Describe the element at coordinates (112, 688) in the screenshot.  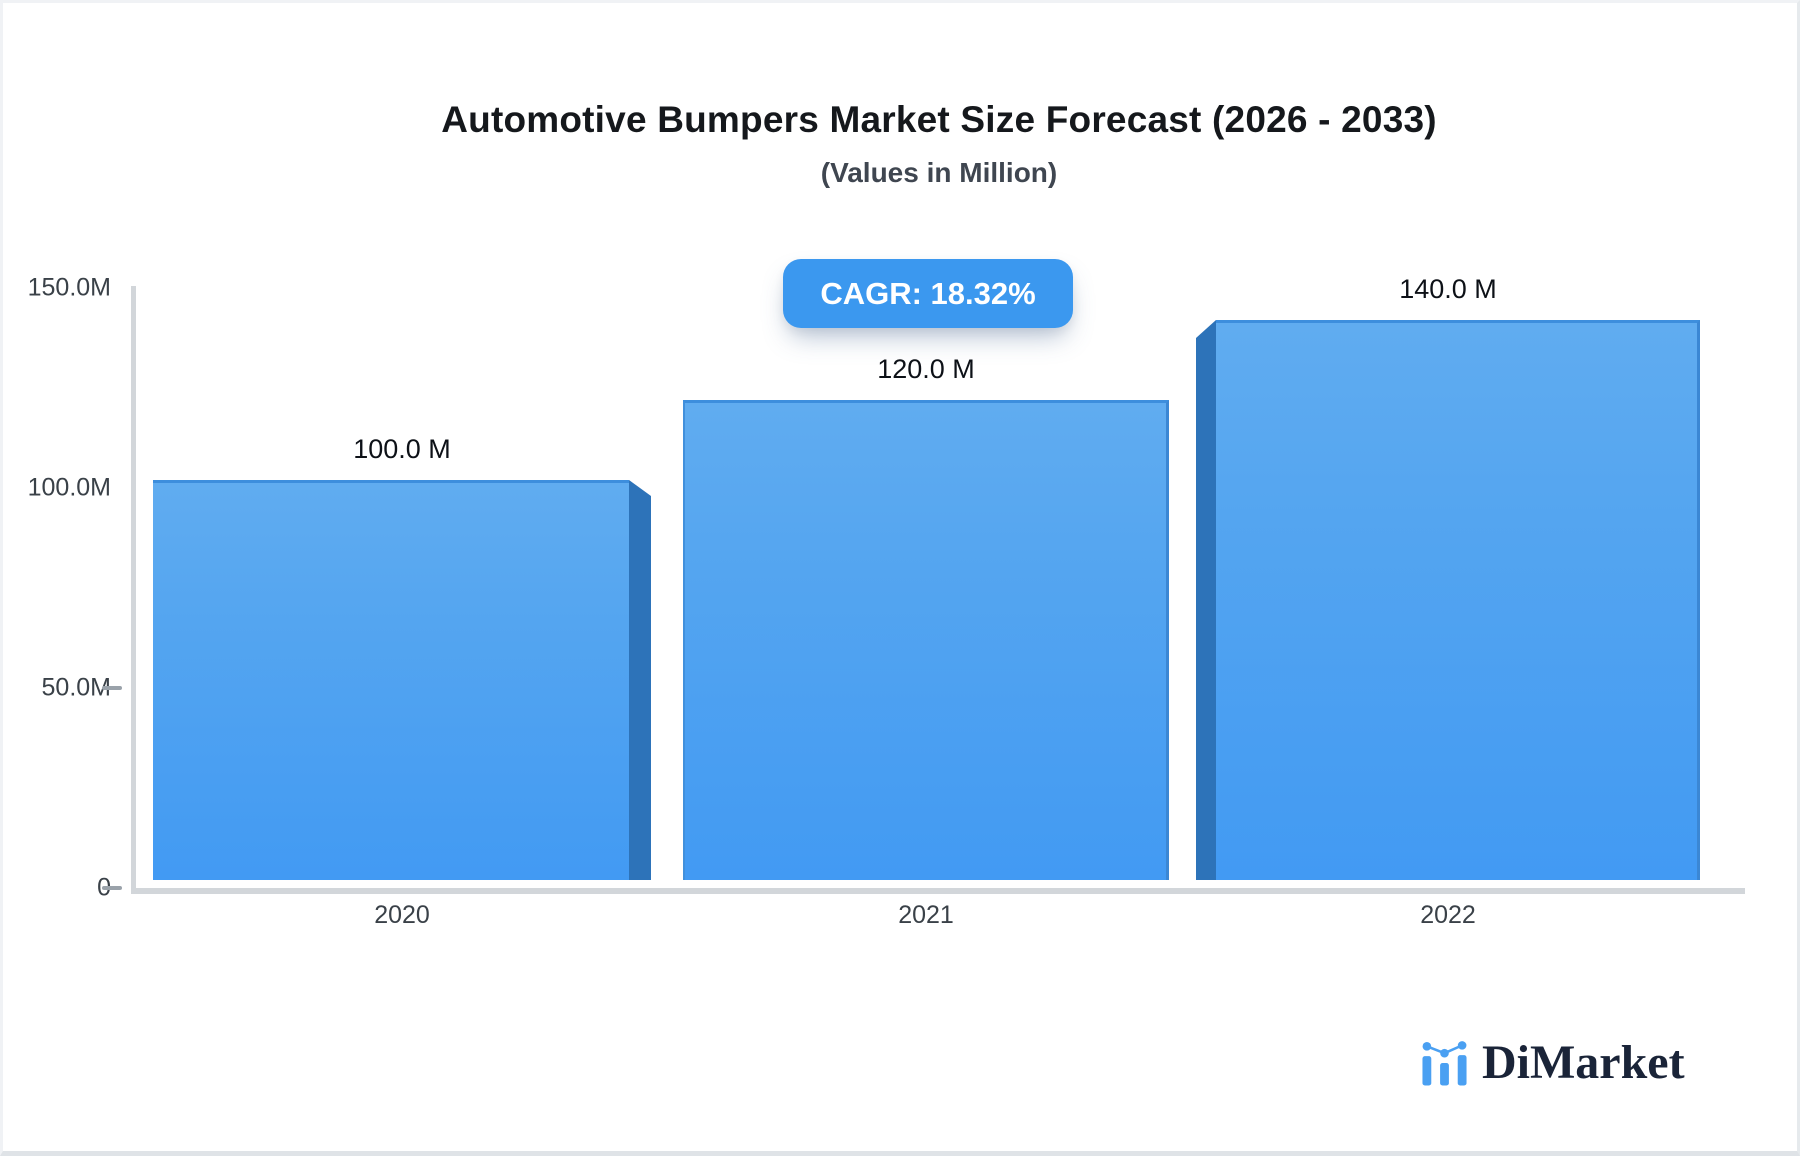
I see `y-axis-tick-50m` at that location.